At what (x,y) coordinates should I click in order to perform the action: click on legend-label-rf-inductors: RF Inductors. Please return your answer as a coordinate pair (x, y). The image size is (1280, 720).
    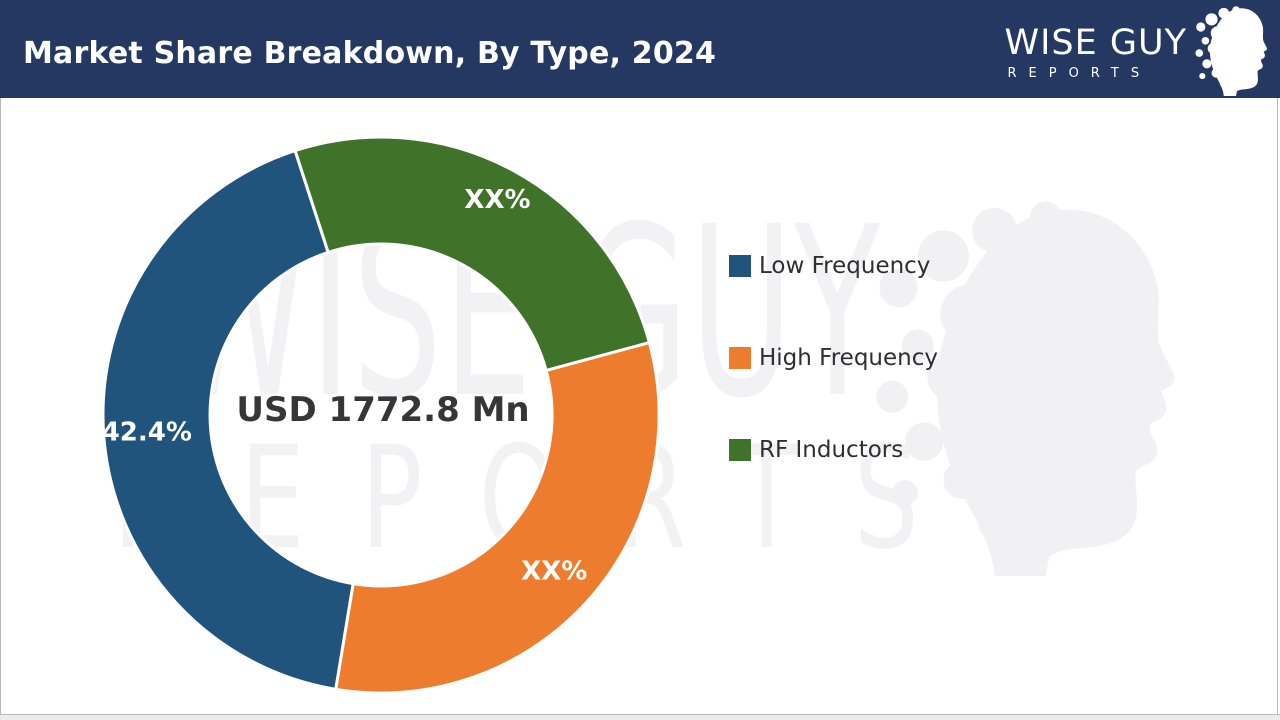
    Looking at the image, I should click on (831, 450).